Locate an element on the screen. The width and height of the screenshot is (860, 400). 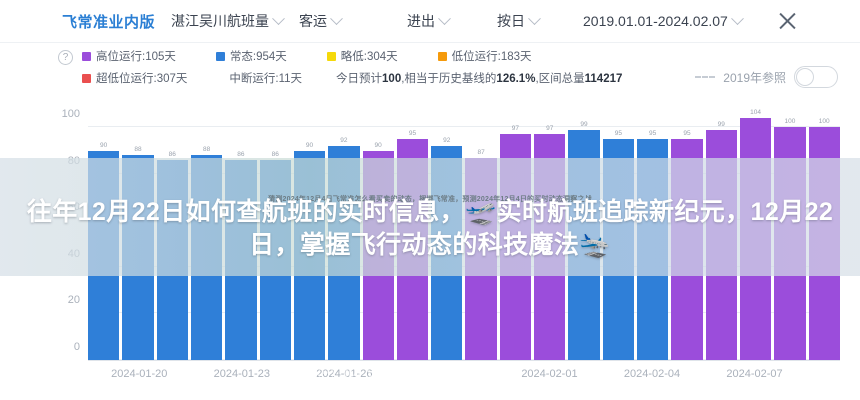
legend-swatch-slightly-low is located at coordinates (331, 56).